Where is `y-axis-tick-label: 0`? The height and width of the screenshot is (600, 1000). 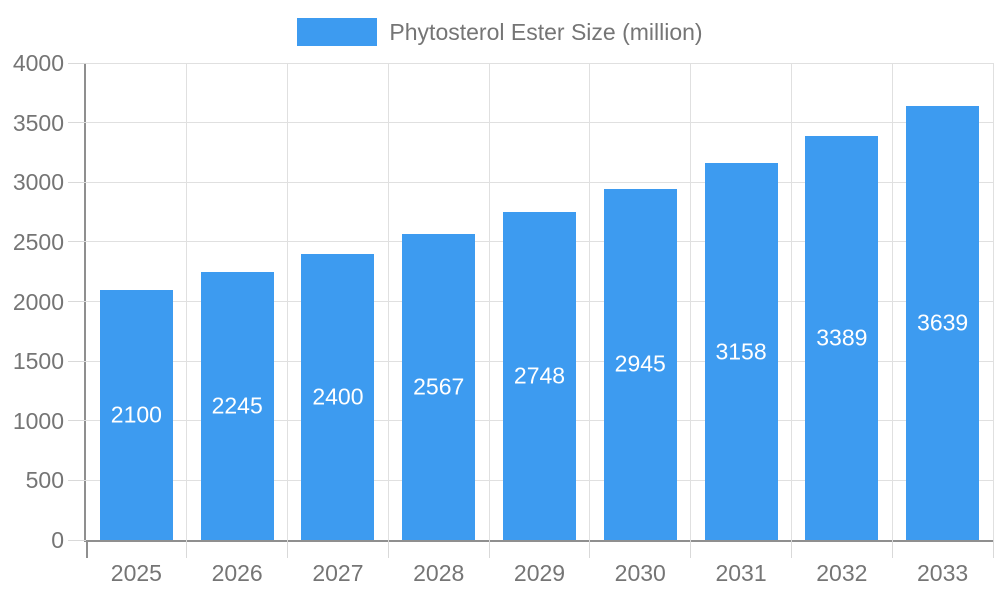
y-axis-tick-label: 0 is located at coordinates (57, 540).